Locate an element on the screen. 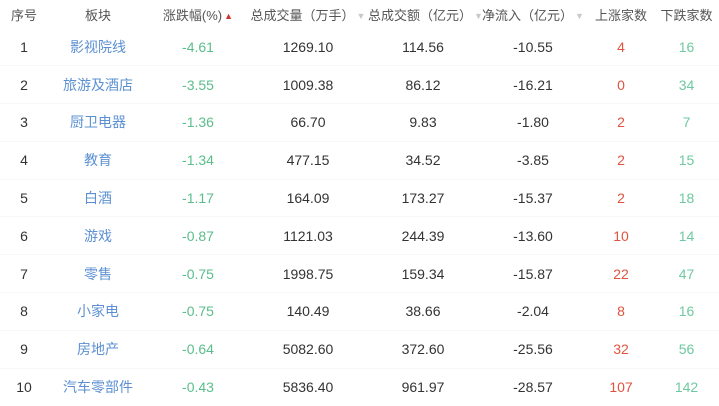  change-value: -3.55 is located at coordinates (198, 84).